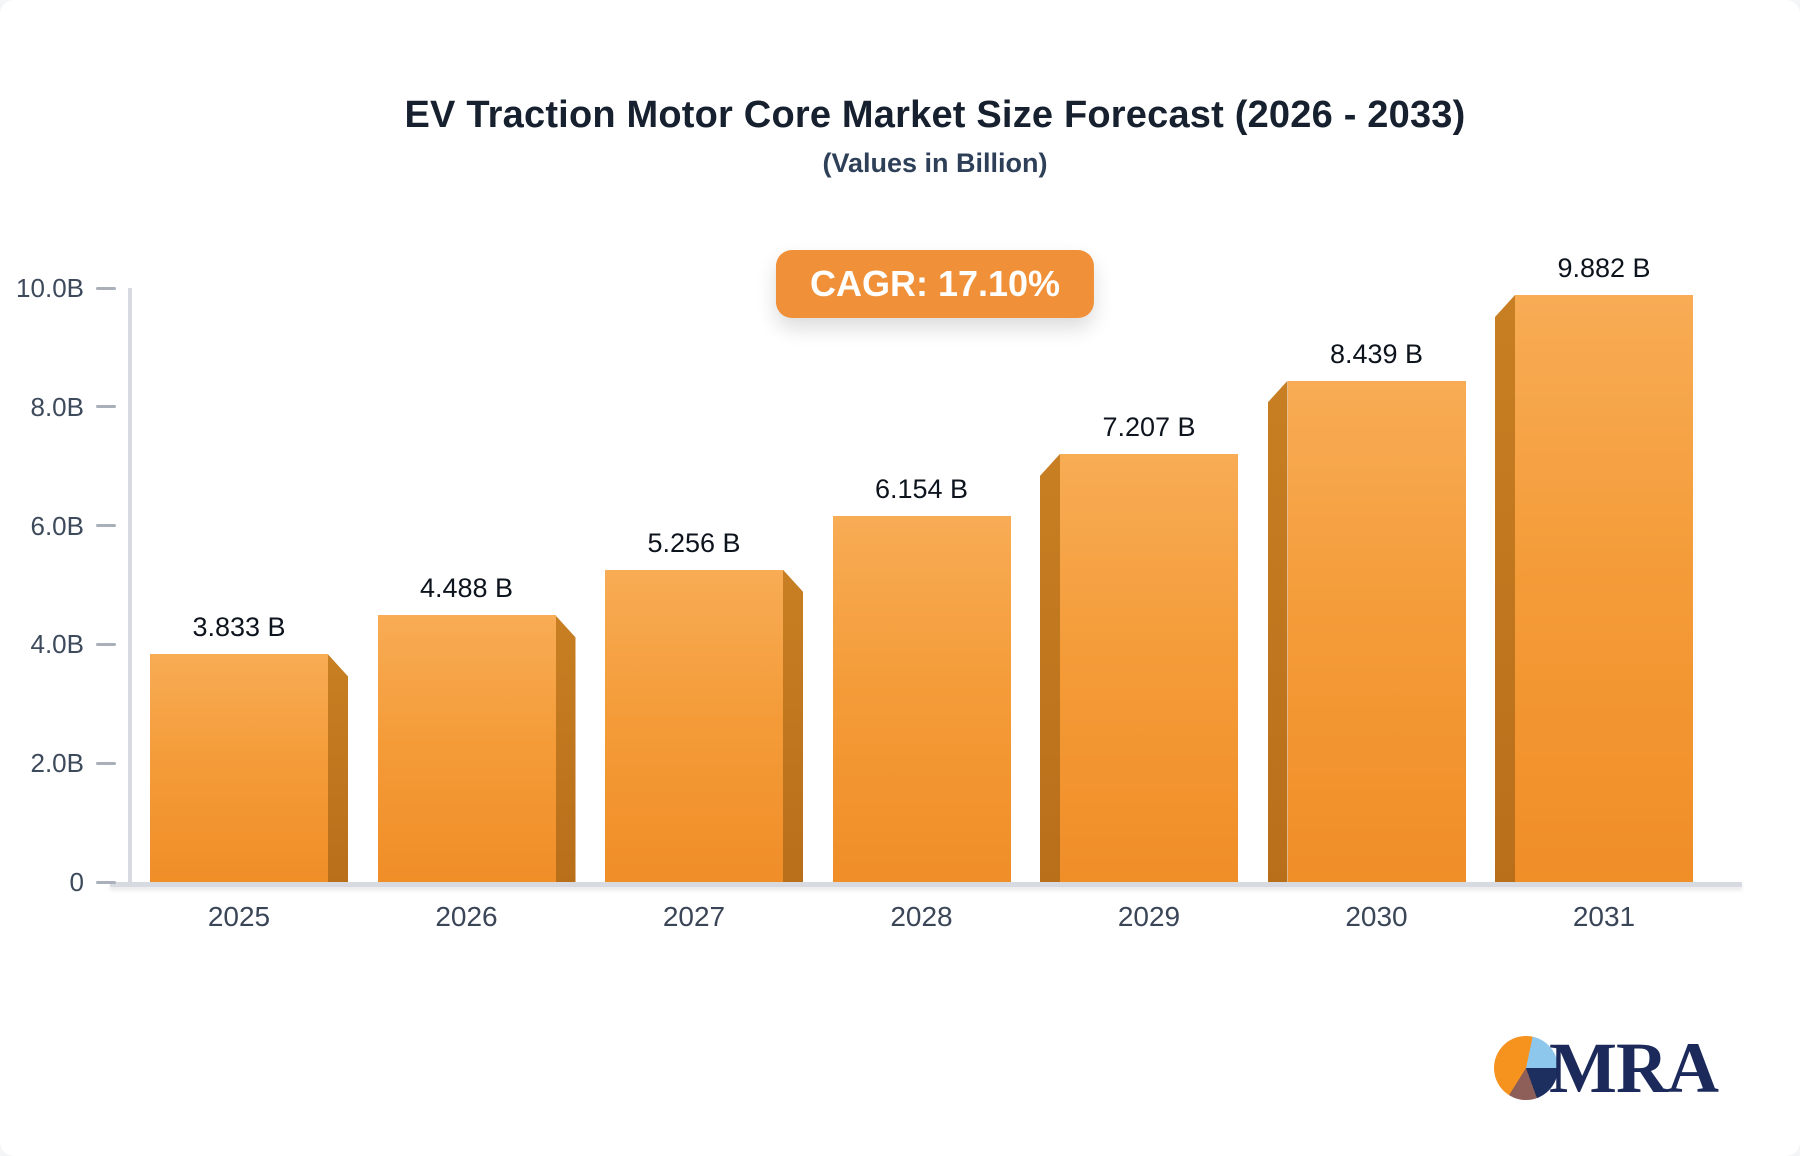 This screenshot has height=1156, width=1800. I want to click on bar-2031, so click(1604, 588).